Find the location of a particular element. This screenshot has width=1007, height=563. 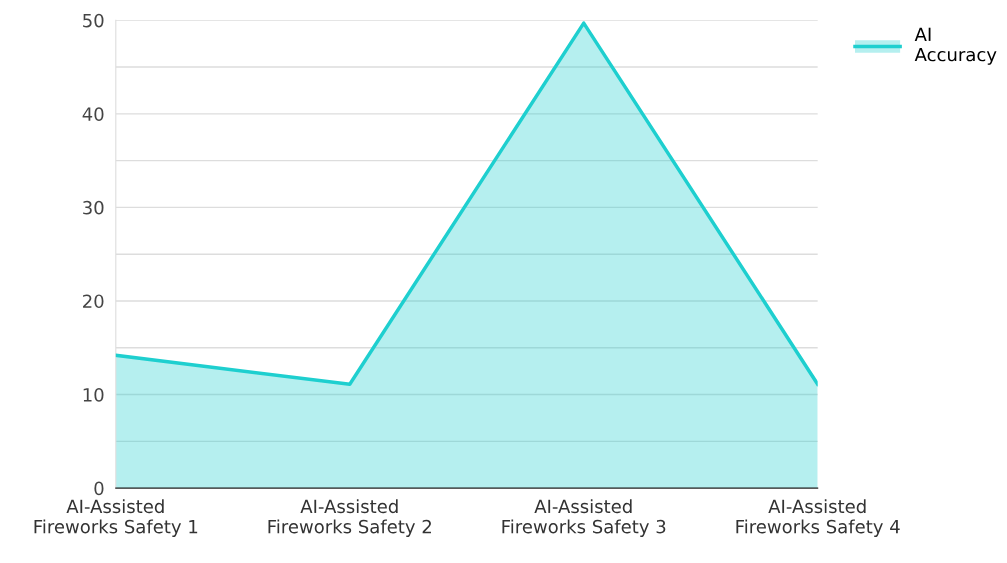

y-tick-label: 0 is located at coordinates (99, 488).